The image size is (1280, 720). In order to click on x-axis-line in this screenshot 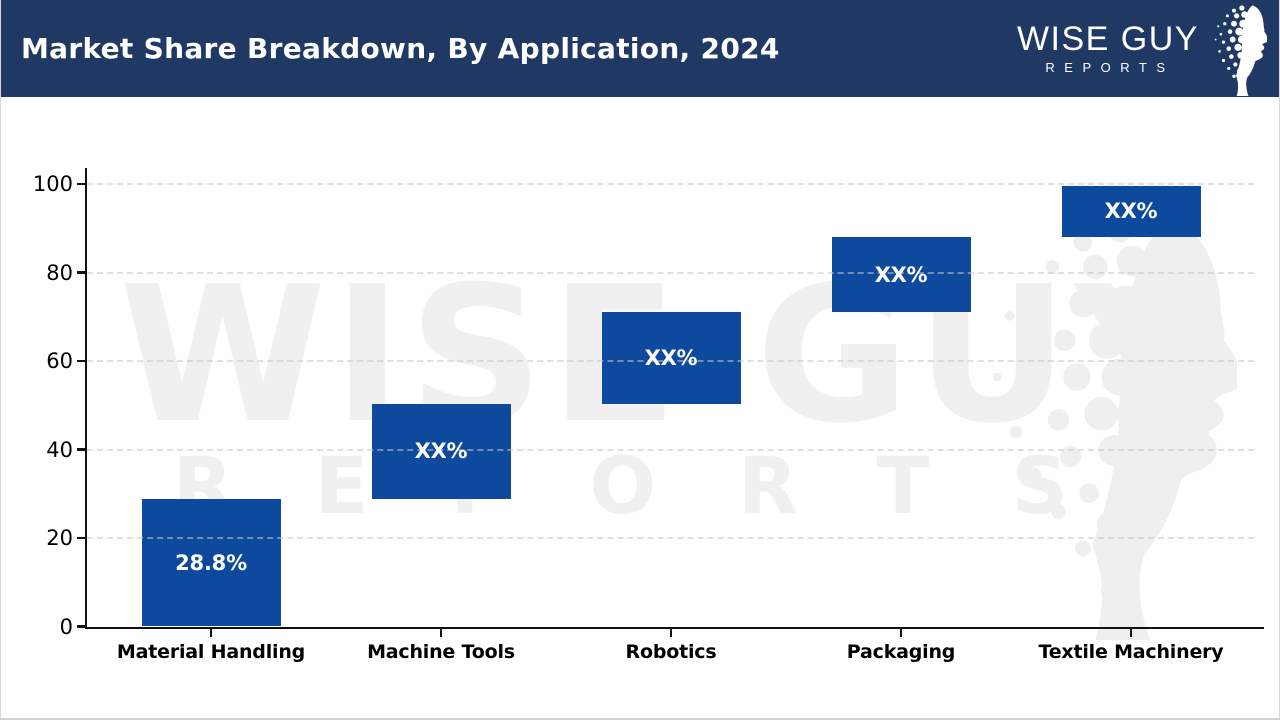, I will do `click(674, 627)`.